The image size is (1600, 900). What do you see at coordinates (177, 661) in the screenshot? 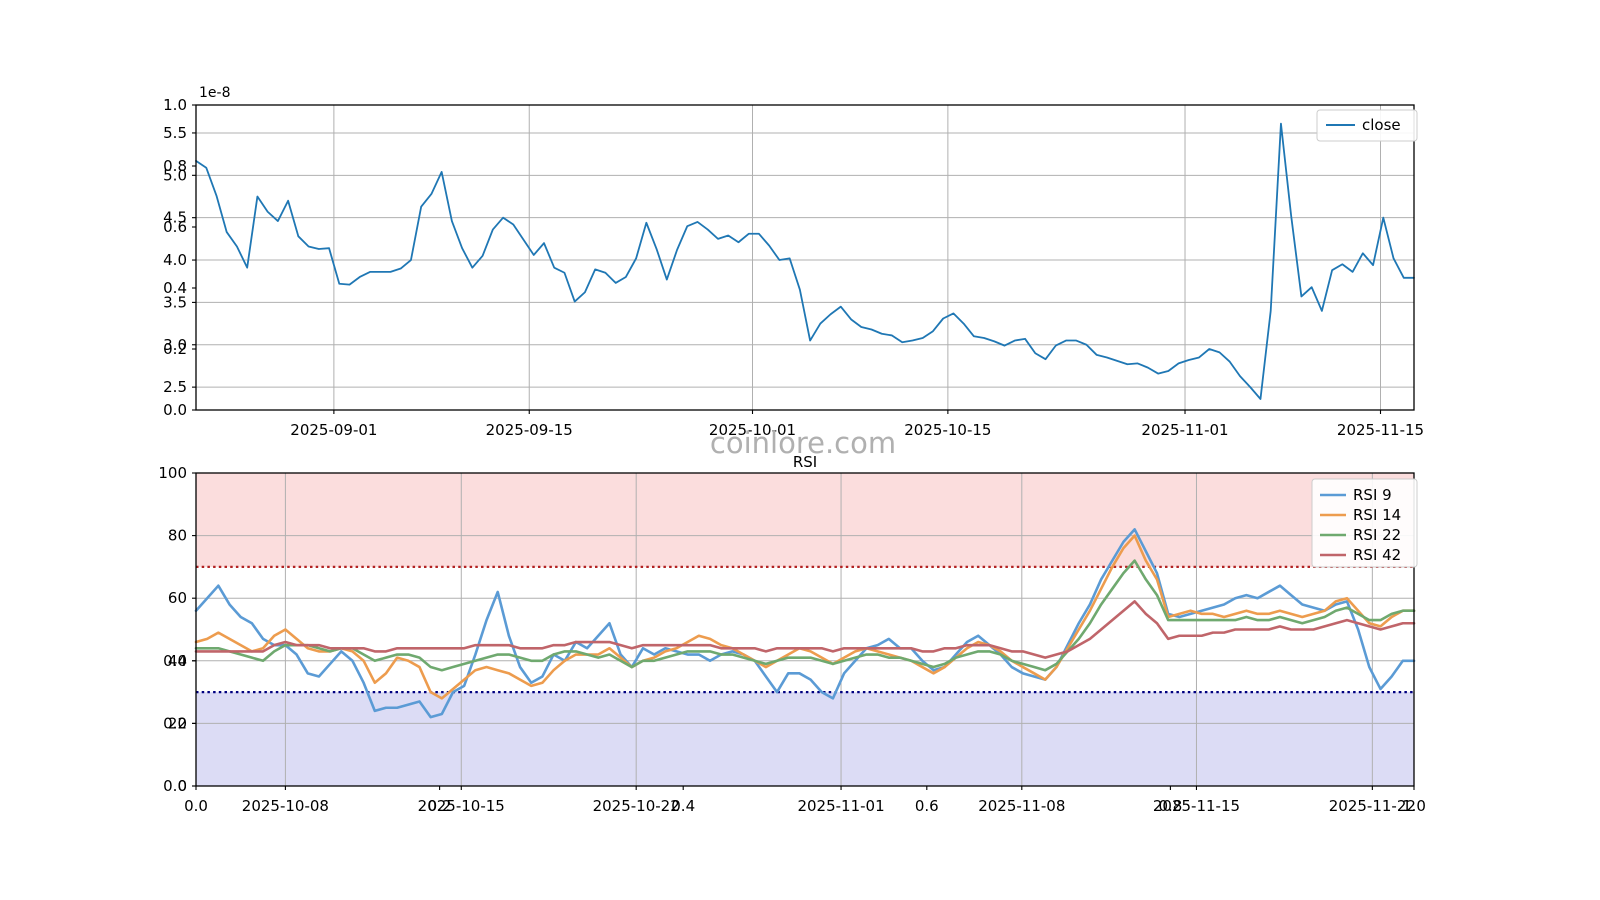
I see `rsi-ytick-label: 40` at bounding box center [177, 661].